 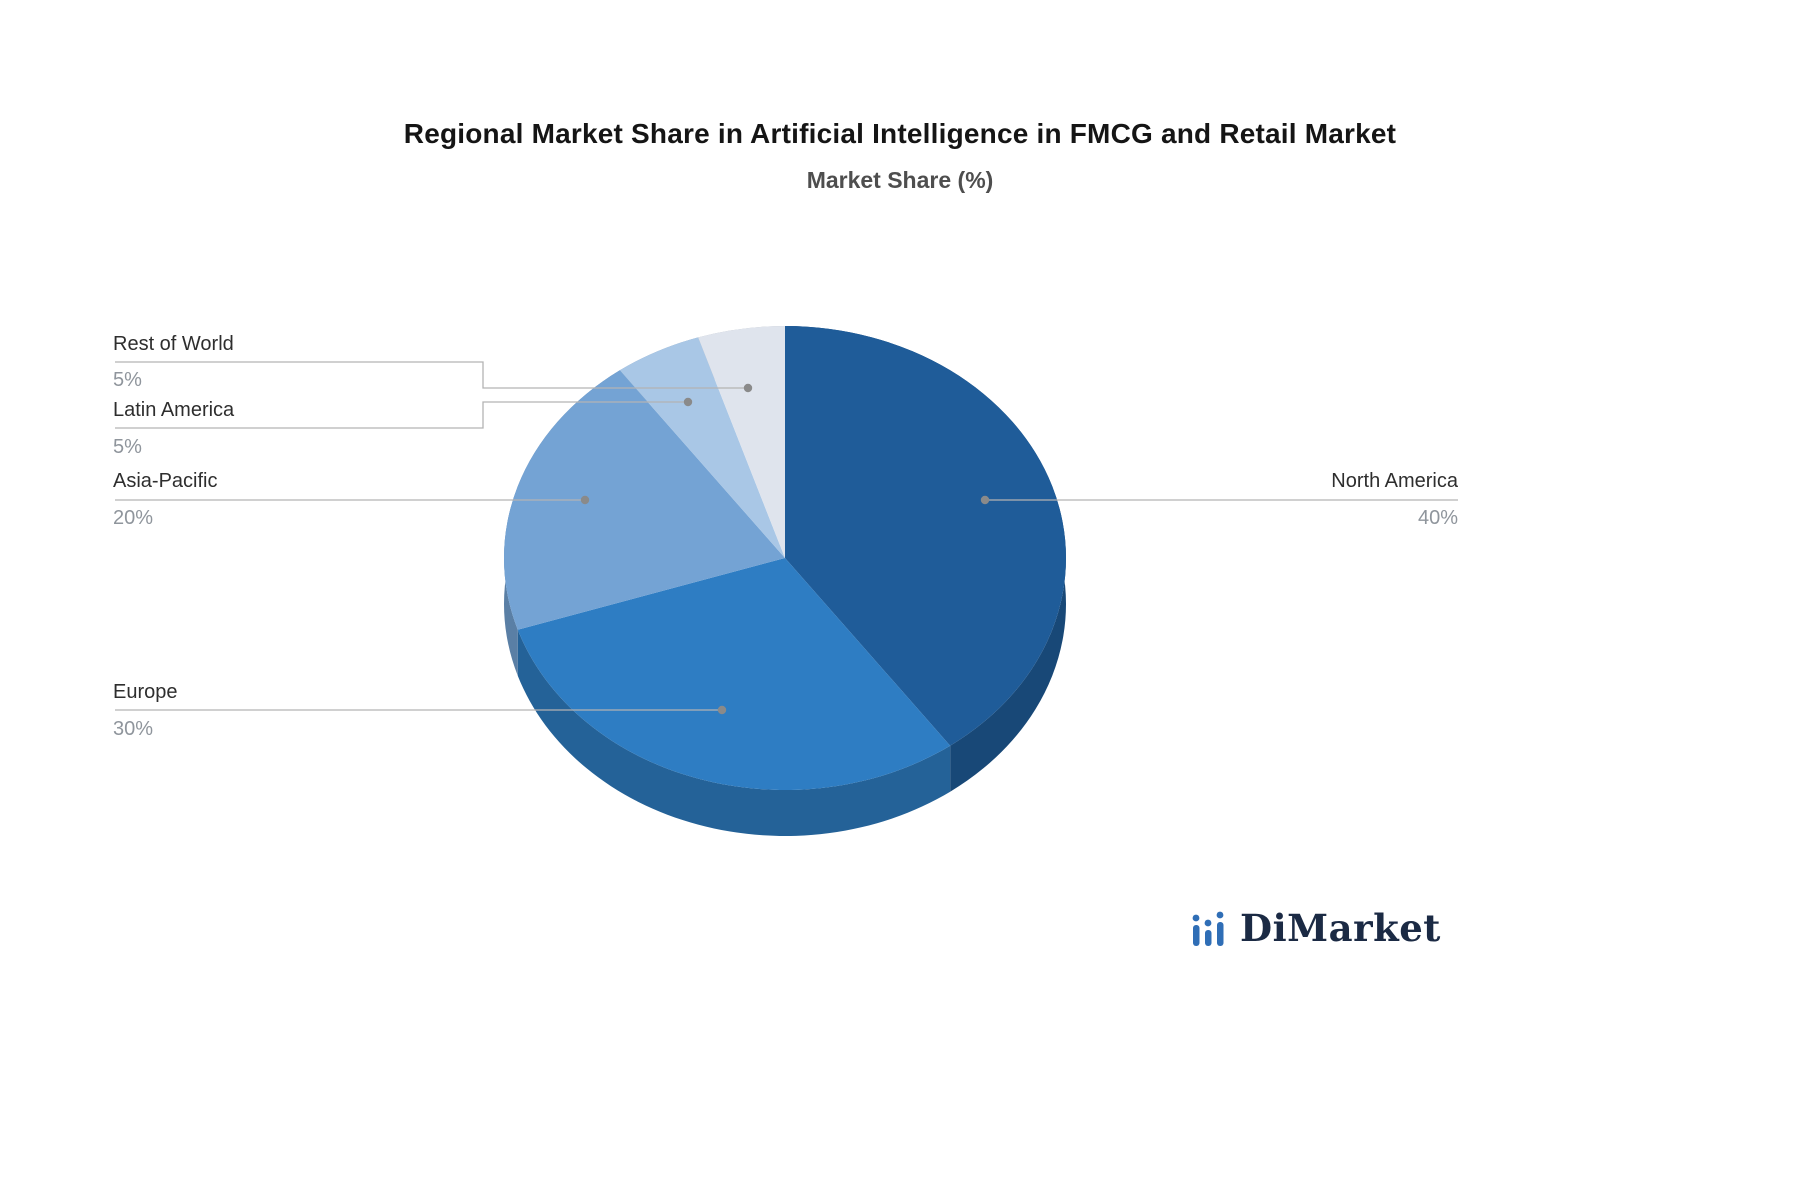 I want to click on slice-label-north-america: North America, so click(x=1394, y=481).